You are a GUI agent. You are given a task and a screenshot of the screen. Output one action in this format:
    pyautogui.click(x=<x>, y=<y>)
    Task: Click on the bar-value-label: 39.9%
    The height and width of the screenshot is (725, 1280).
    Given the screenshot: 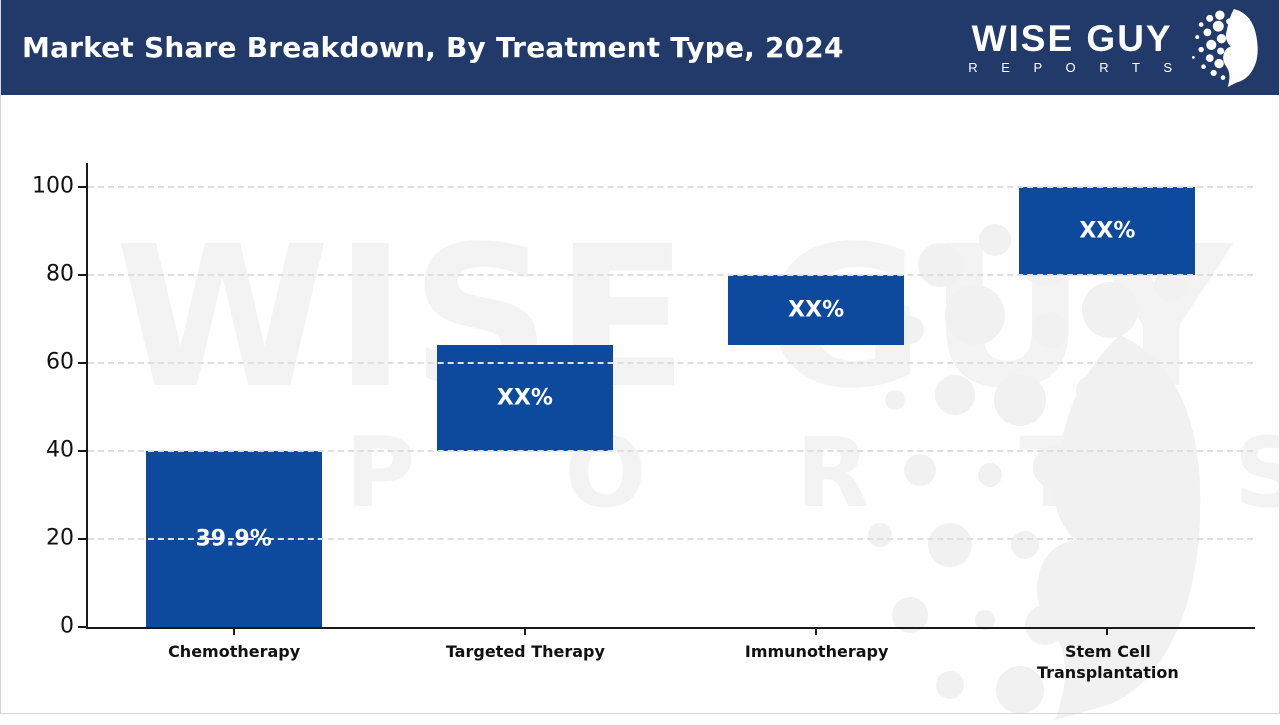 What is the action you would take?
    pyautogui.click(x=233, y=539)
    